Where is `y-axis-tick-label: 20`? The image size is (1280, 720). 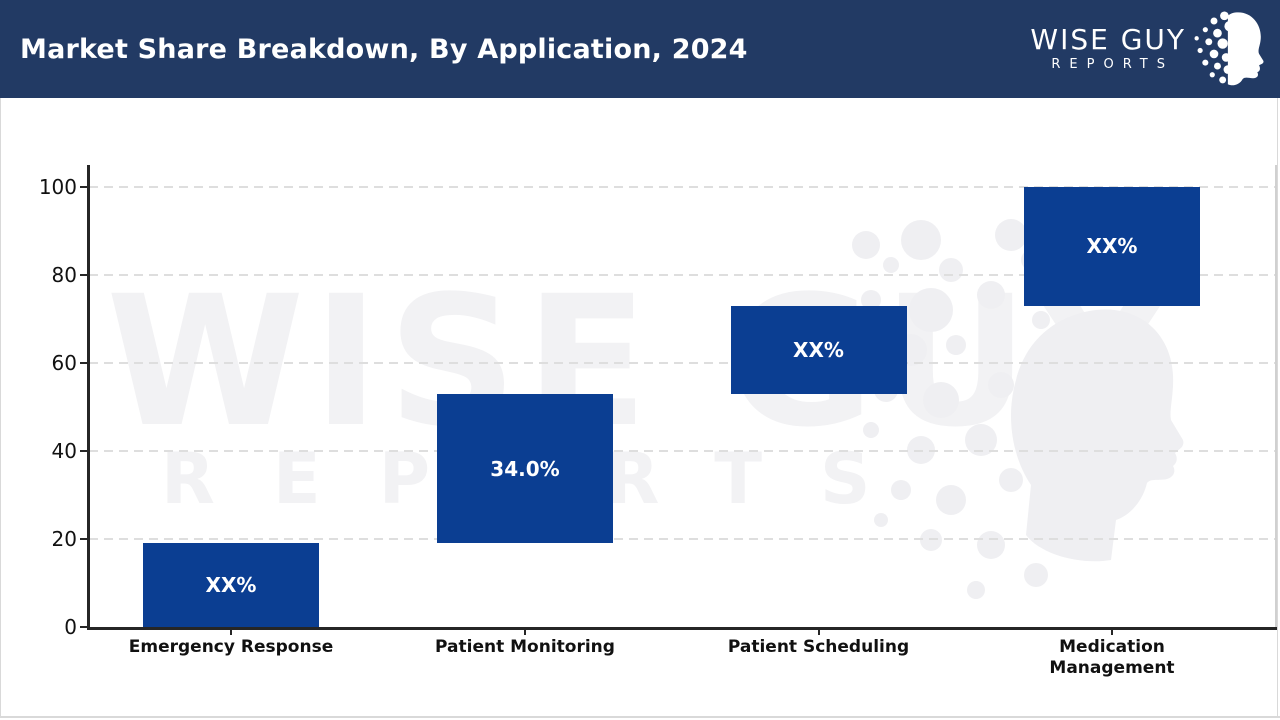 y-axis-tick-label: 20 is located at coordinates (64, 539).